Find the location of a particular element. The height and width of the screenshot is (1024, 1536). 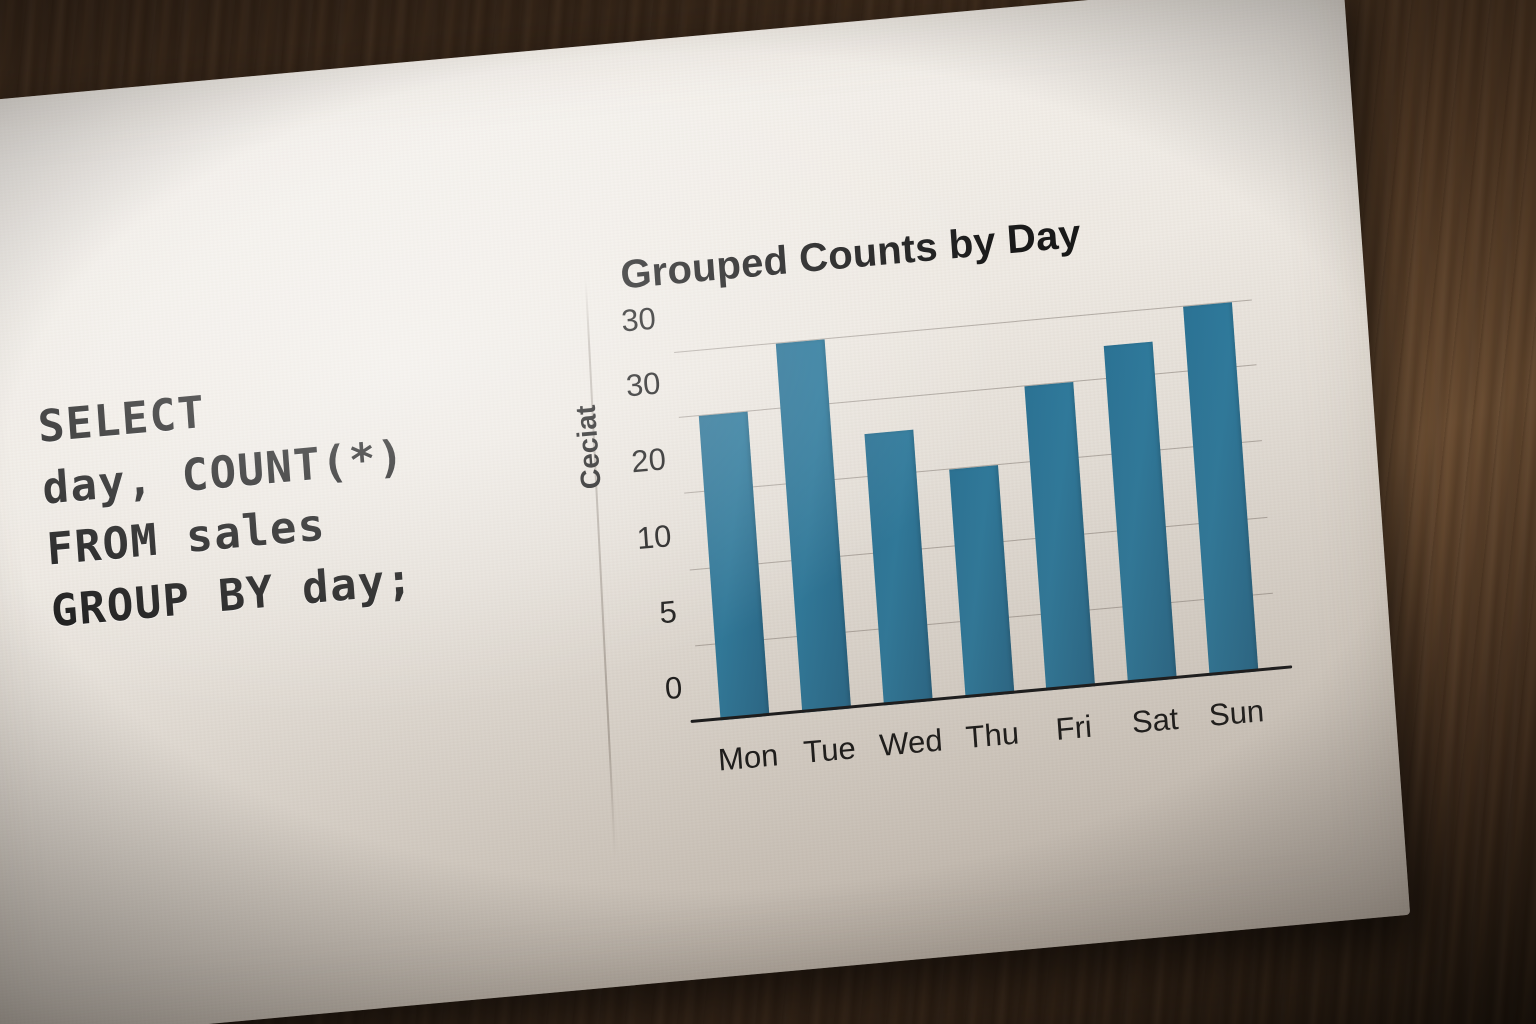

y-axis-tick-label: 0 is located at coordinates (673, 688).